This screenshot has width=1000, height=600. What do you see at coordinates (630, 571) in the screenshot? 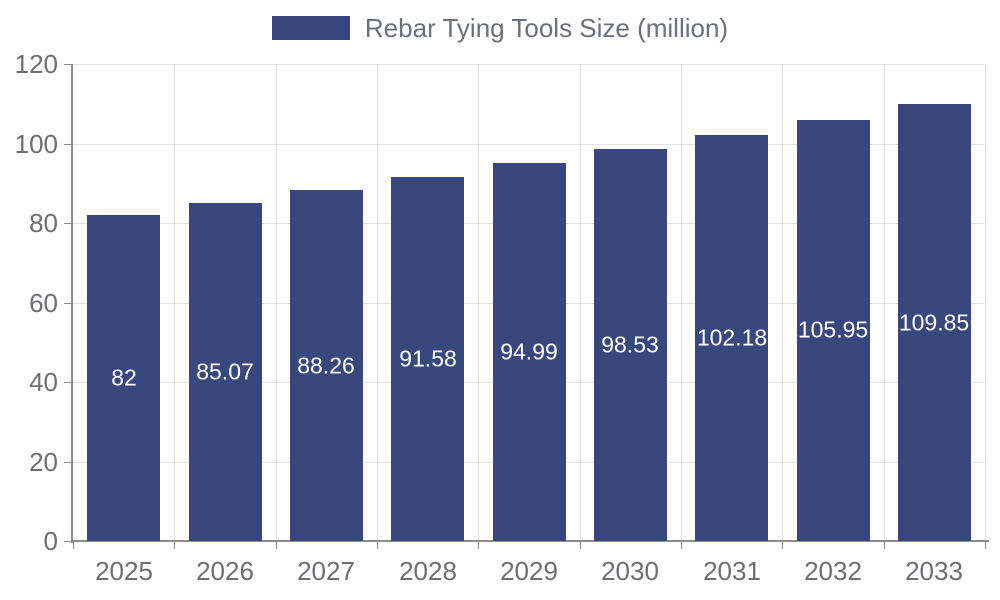
I see `x-axis-tick-label: 2030` at bounding box center [630, 571].